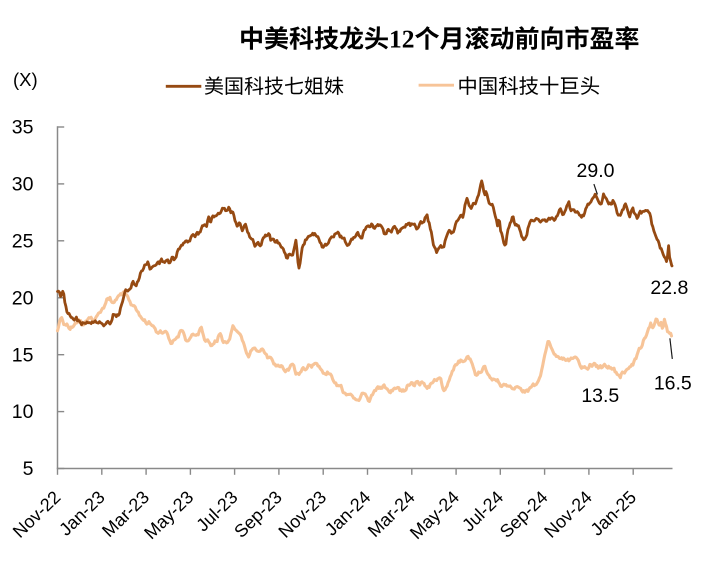  What do you see at coordinates (28, 469) in the screenshot?
I see `svg-text: 5` at bounding box center [28, 469].